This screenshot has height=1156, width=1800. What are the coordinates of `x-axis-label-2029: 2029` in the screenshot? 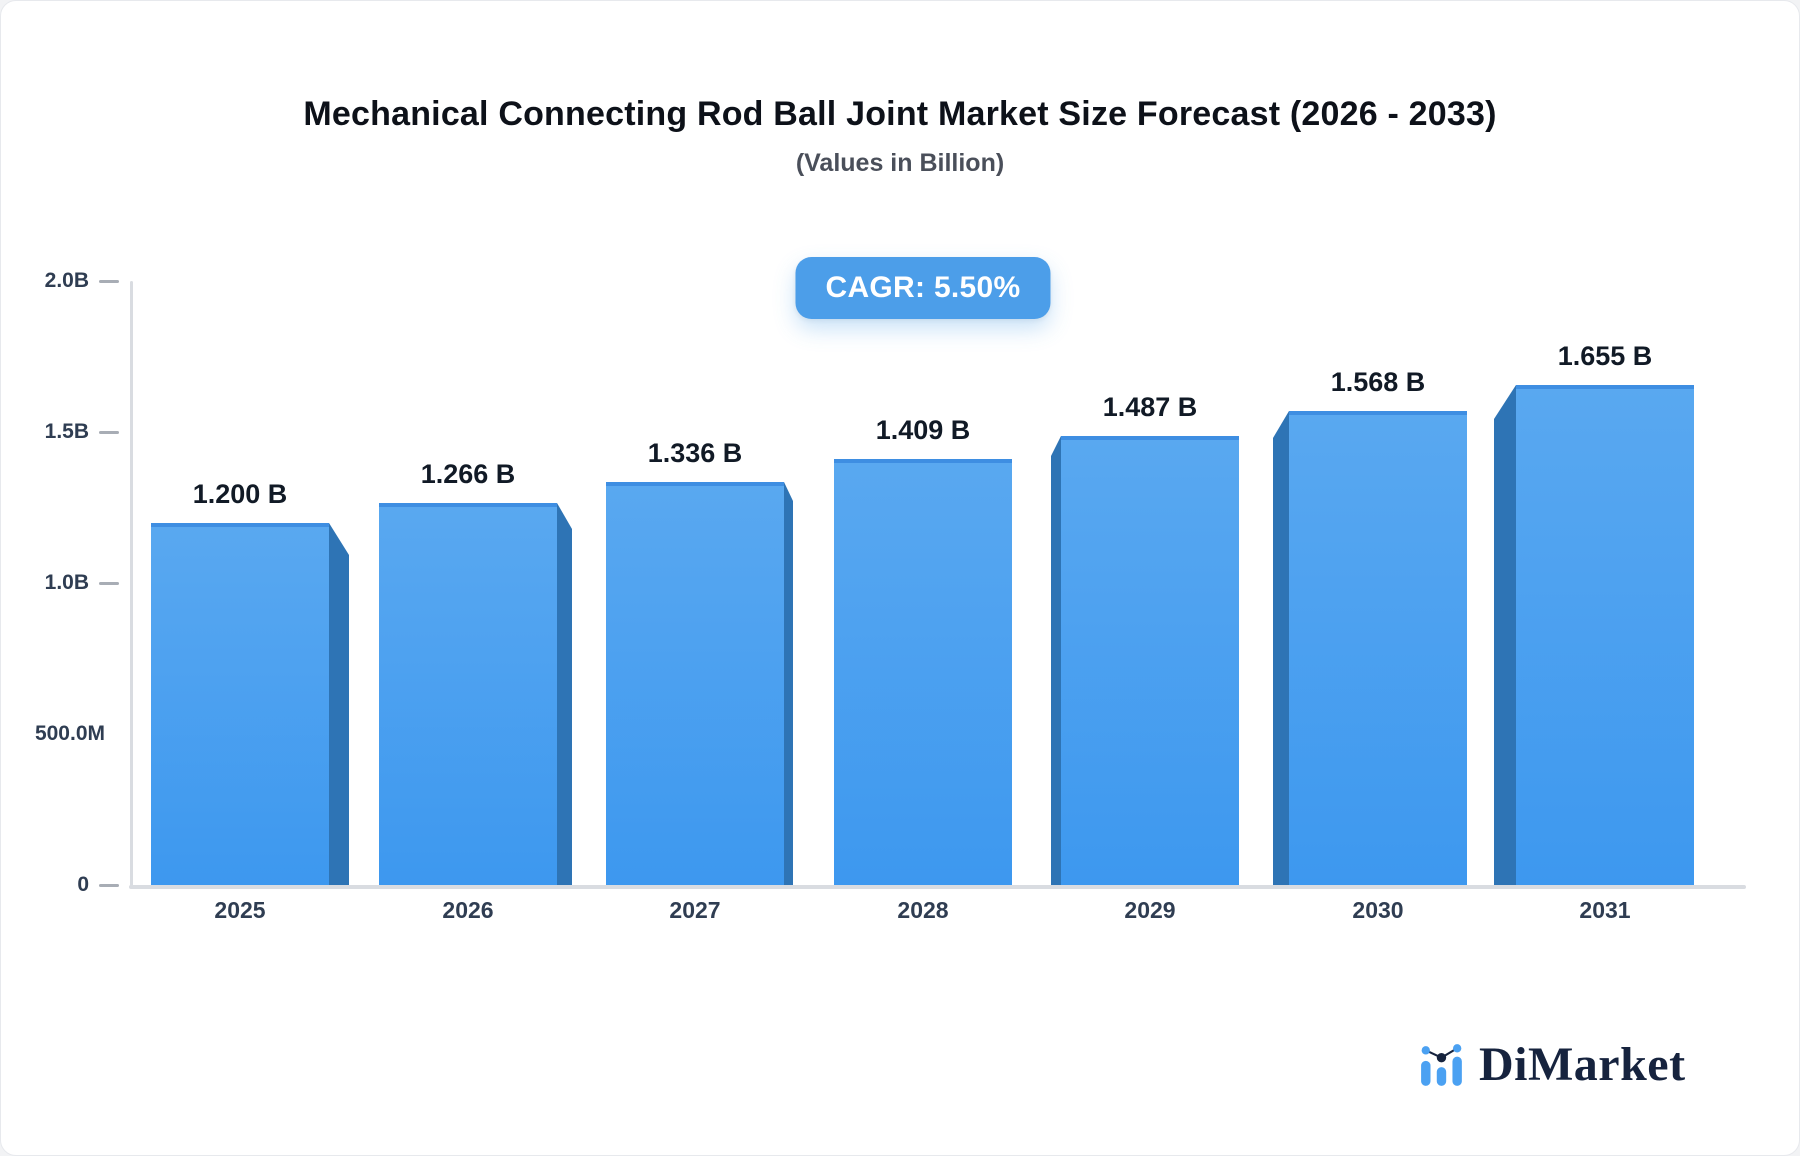 It's located at (1150, 910).